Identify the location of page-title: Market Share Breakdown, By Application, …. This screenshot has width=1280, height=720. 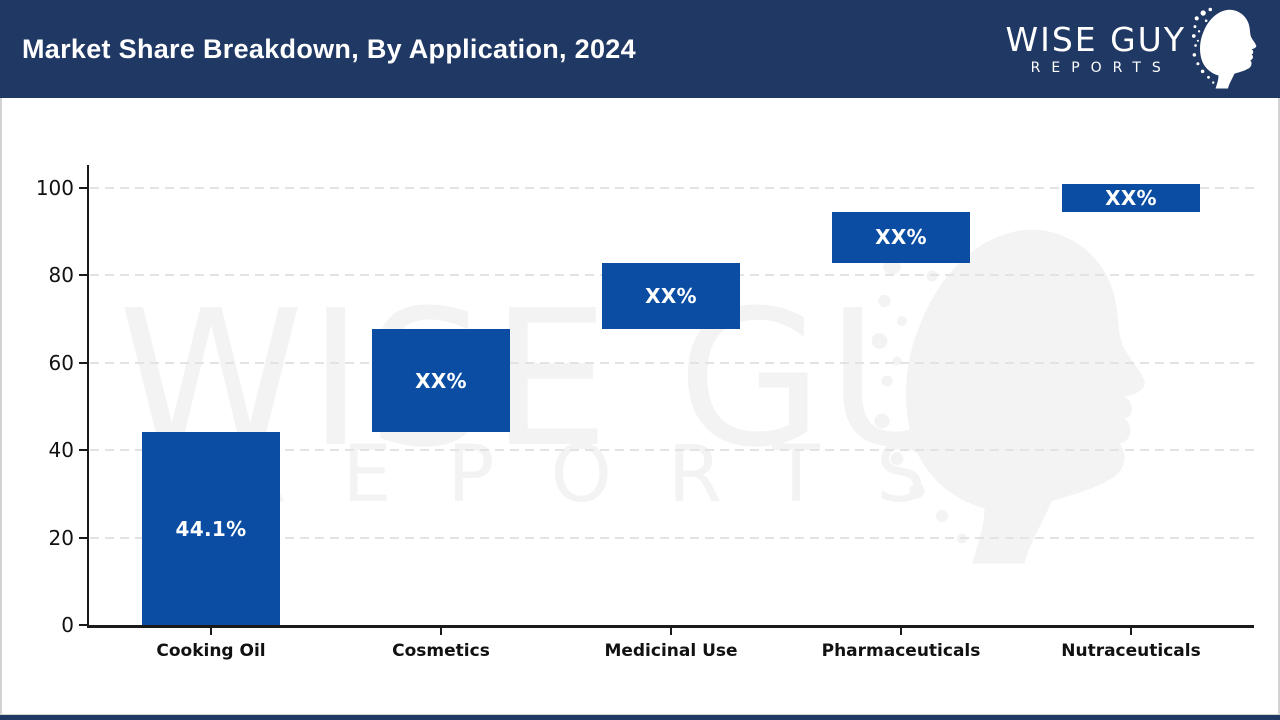
(329, 48).